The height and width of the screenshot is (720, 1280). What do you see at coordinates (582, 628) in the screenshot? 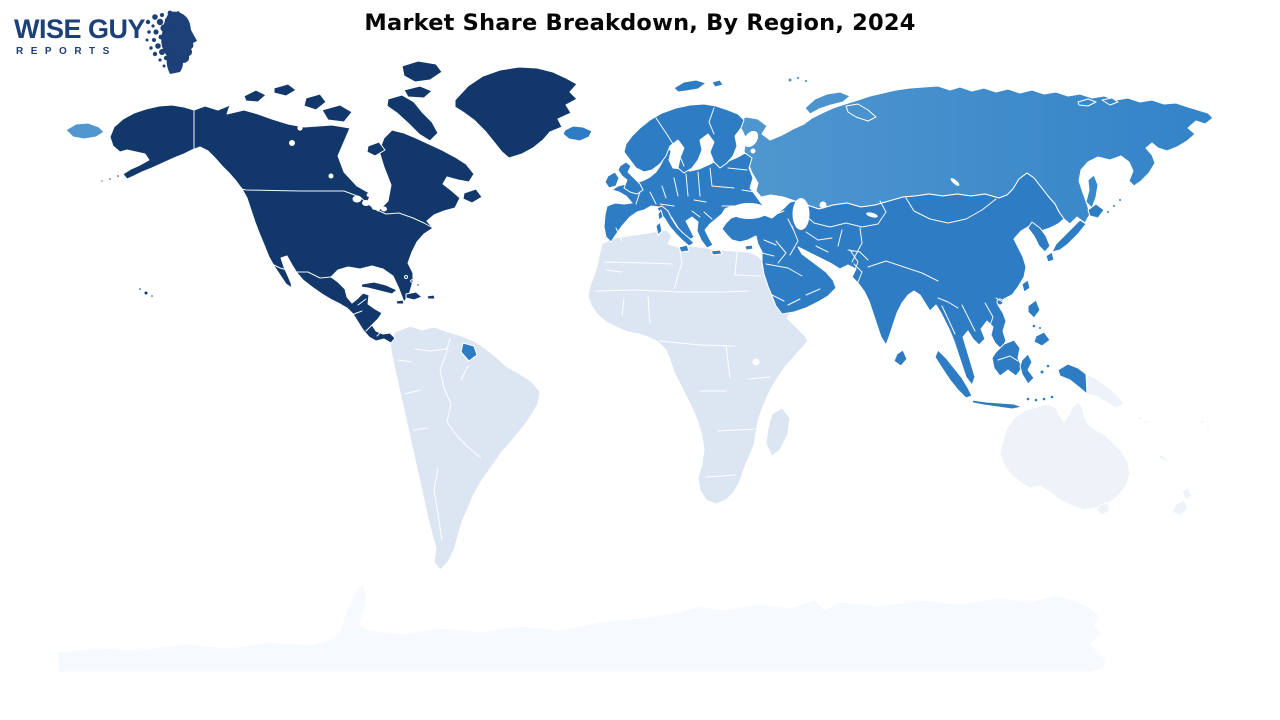
I see `region-antarctica` at bounding box center [582, 628].